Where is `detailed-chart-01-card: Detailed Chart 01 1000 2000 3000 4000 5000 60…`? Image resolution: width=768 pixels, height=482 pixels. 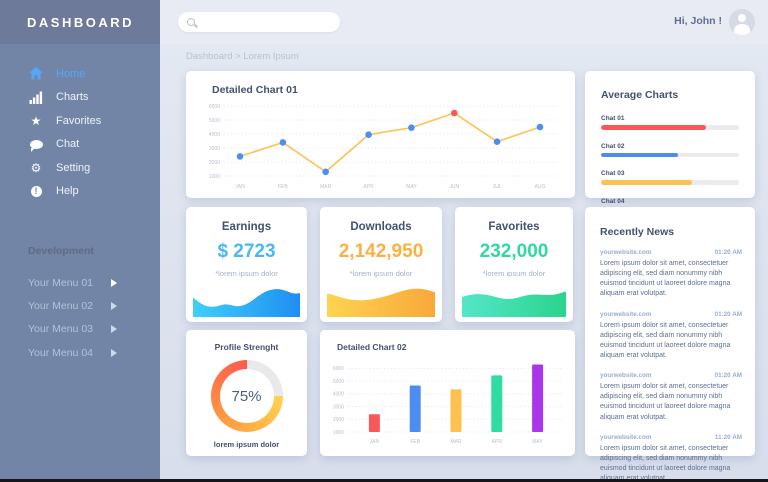
detailed-chart-01-card: Detailed Chart 01 1000 2000 3000 4000 5000 60… is located at coordinates (380, 134).